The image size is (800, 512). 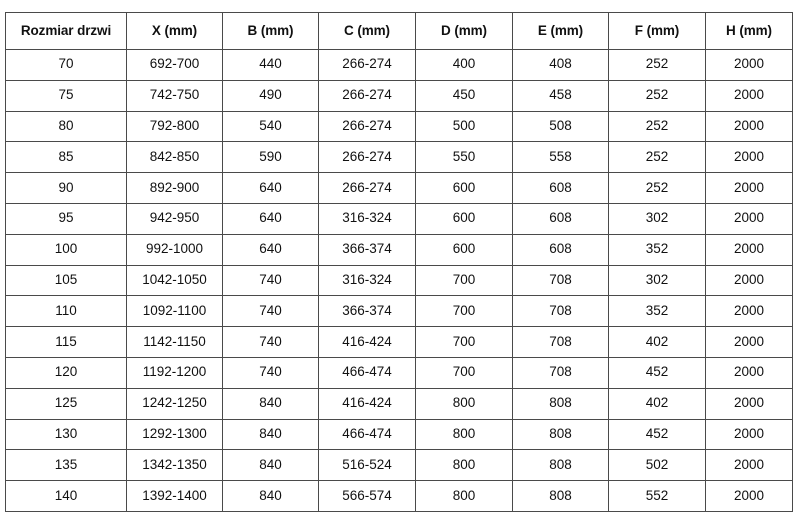 What do you see at coordinates (367, 311) in the screenshot?
I see `cell-c: 366-374` at bounding box center [367, 311].